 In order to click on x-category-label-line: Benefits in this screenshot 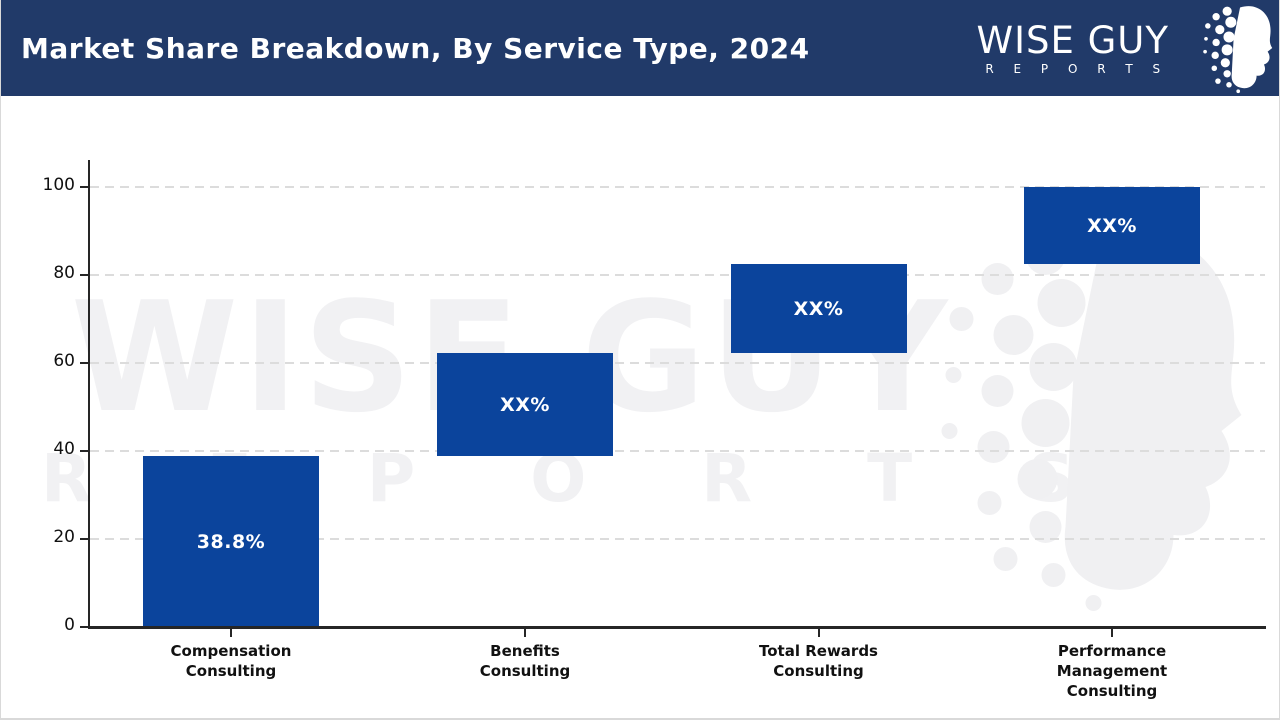, I will do `click(525, 651)`.